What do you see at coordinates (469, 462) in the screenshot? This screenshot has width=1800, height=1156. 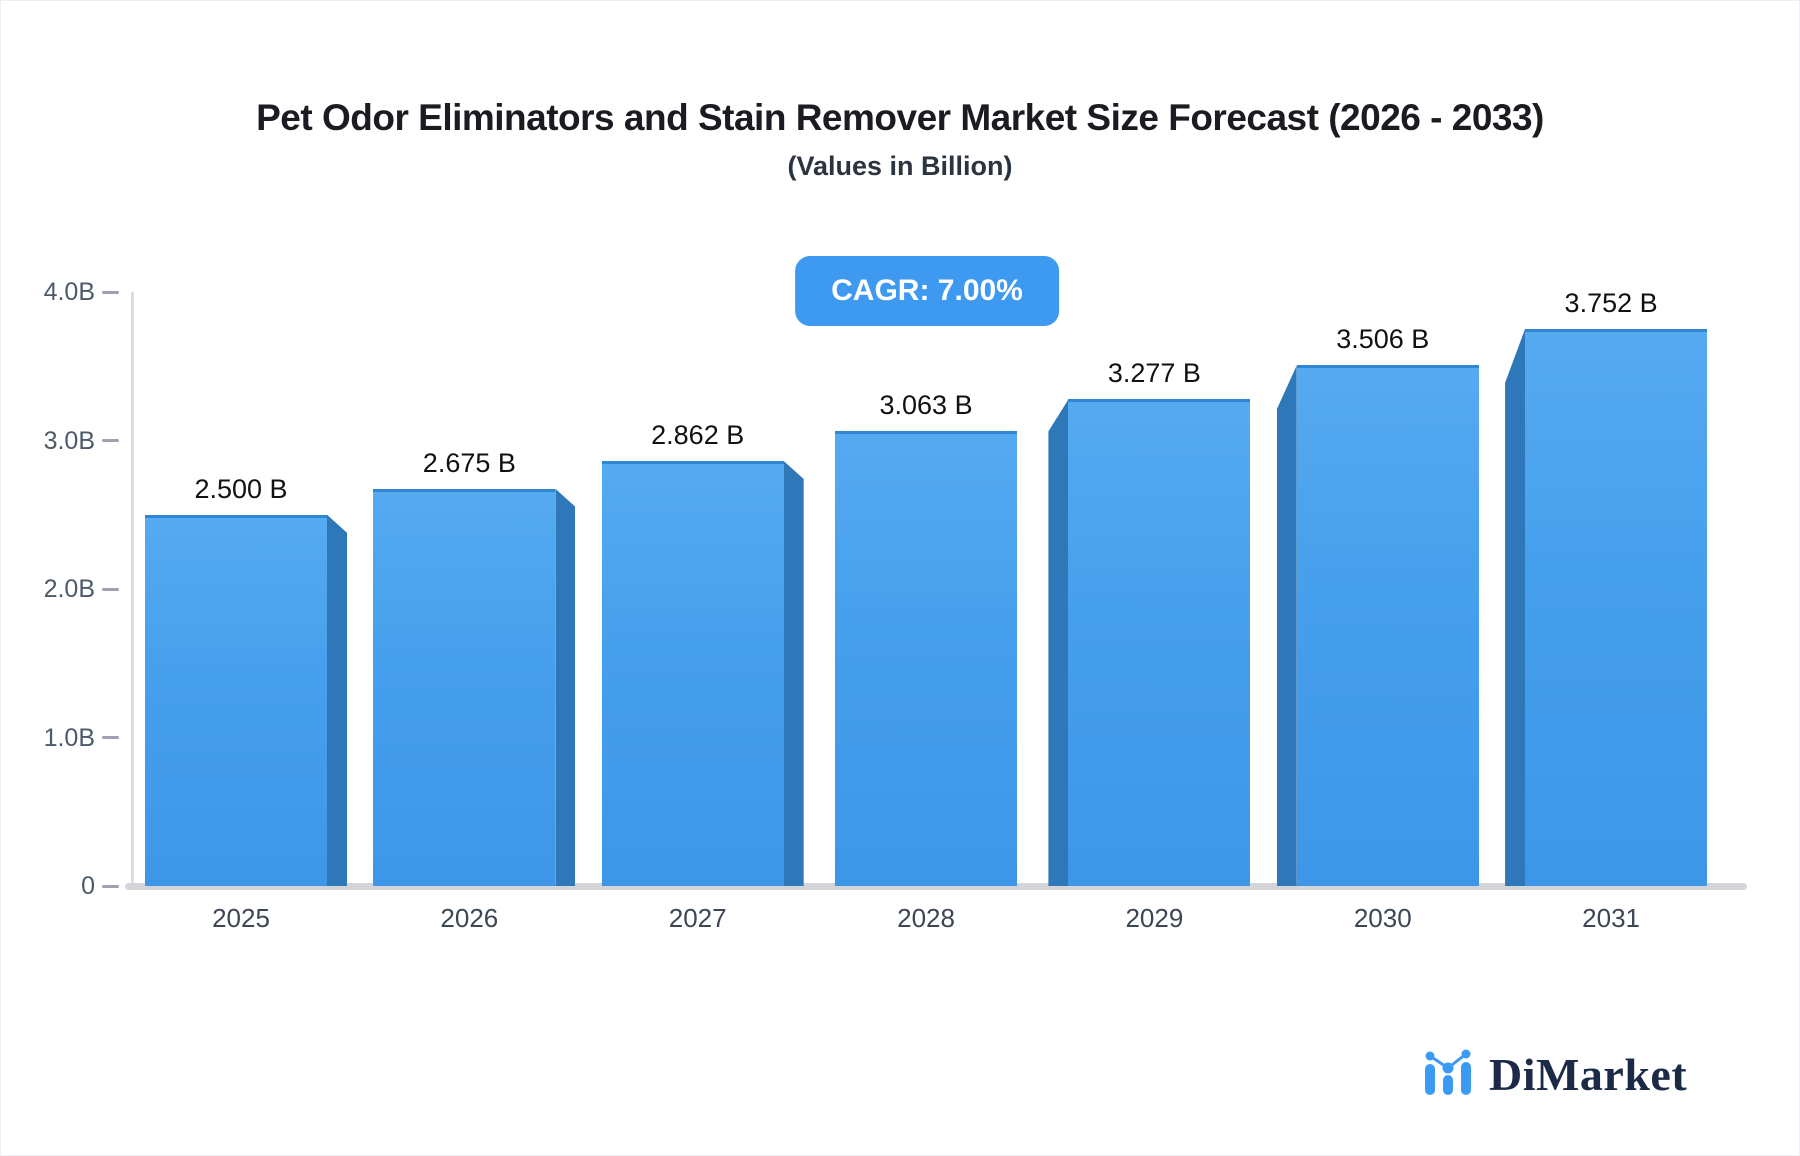 I see `bar-value-label-2026: 2.675 B` at bounding box center [469, 462].